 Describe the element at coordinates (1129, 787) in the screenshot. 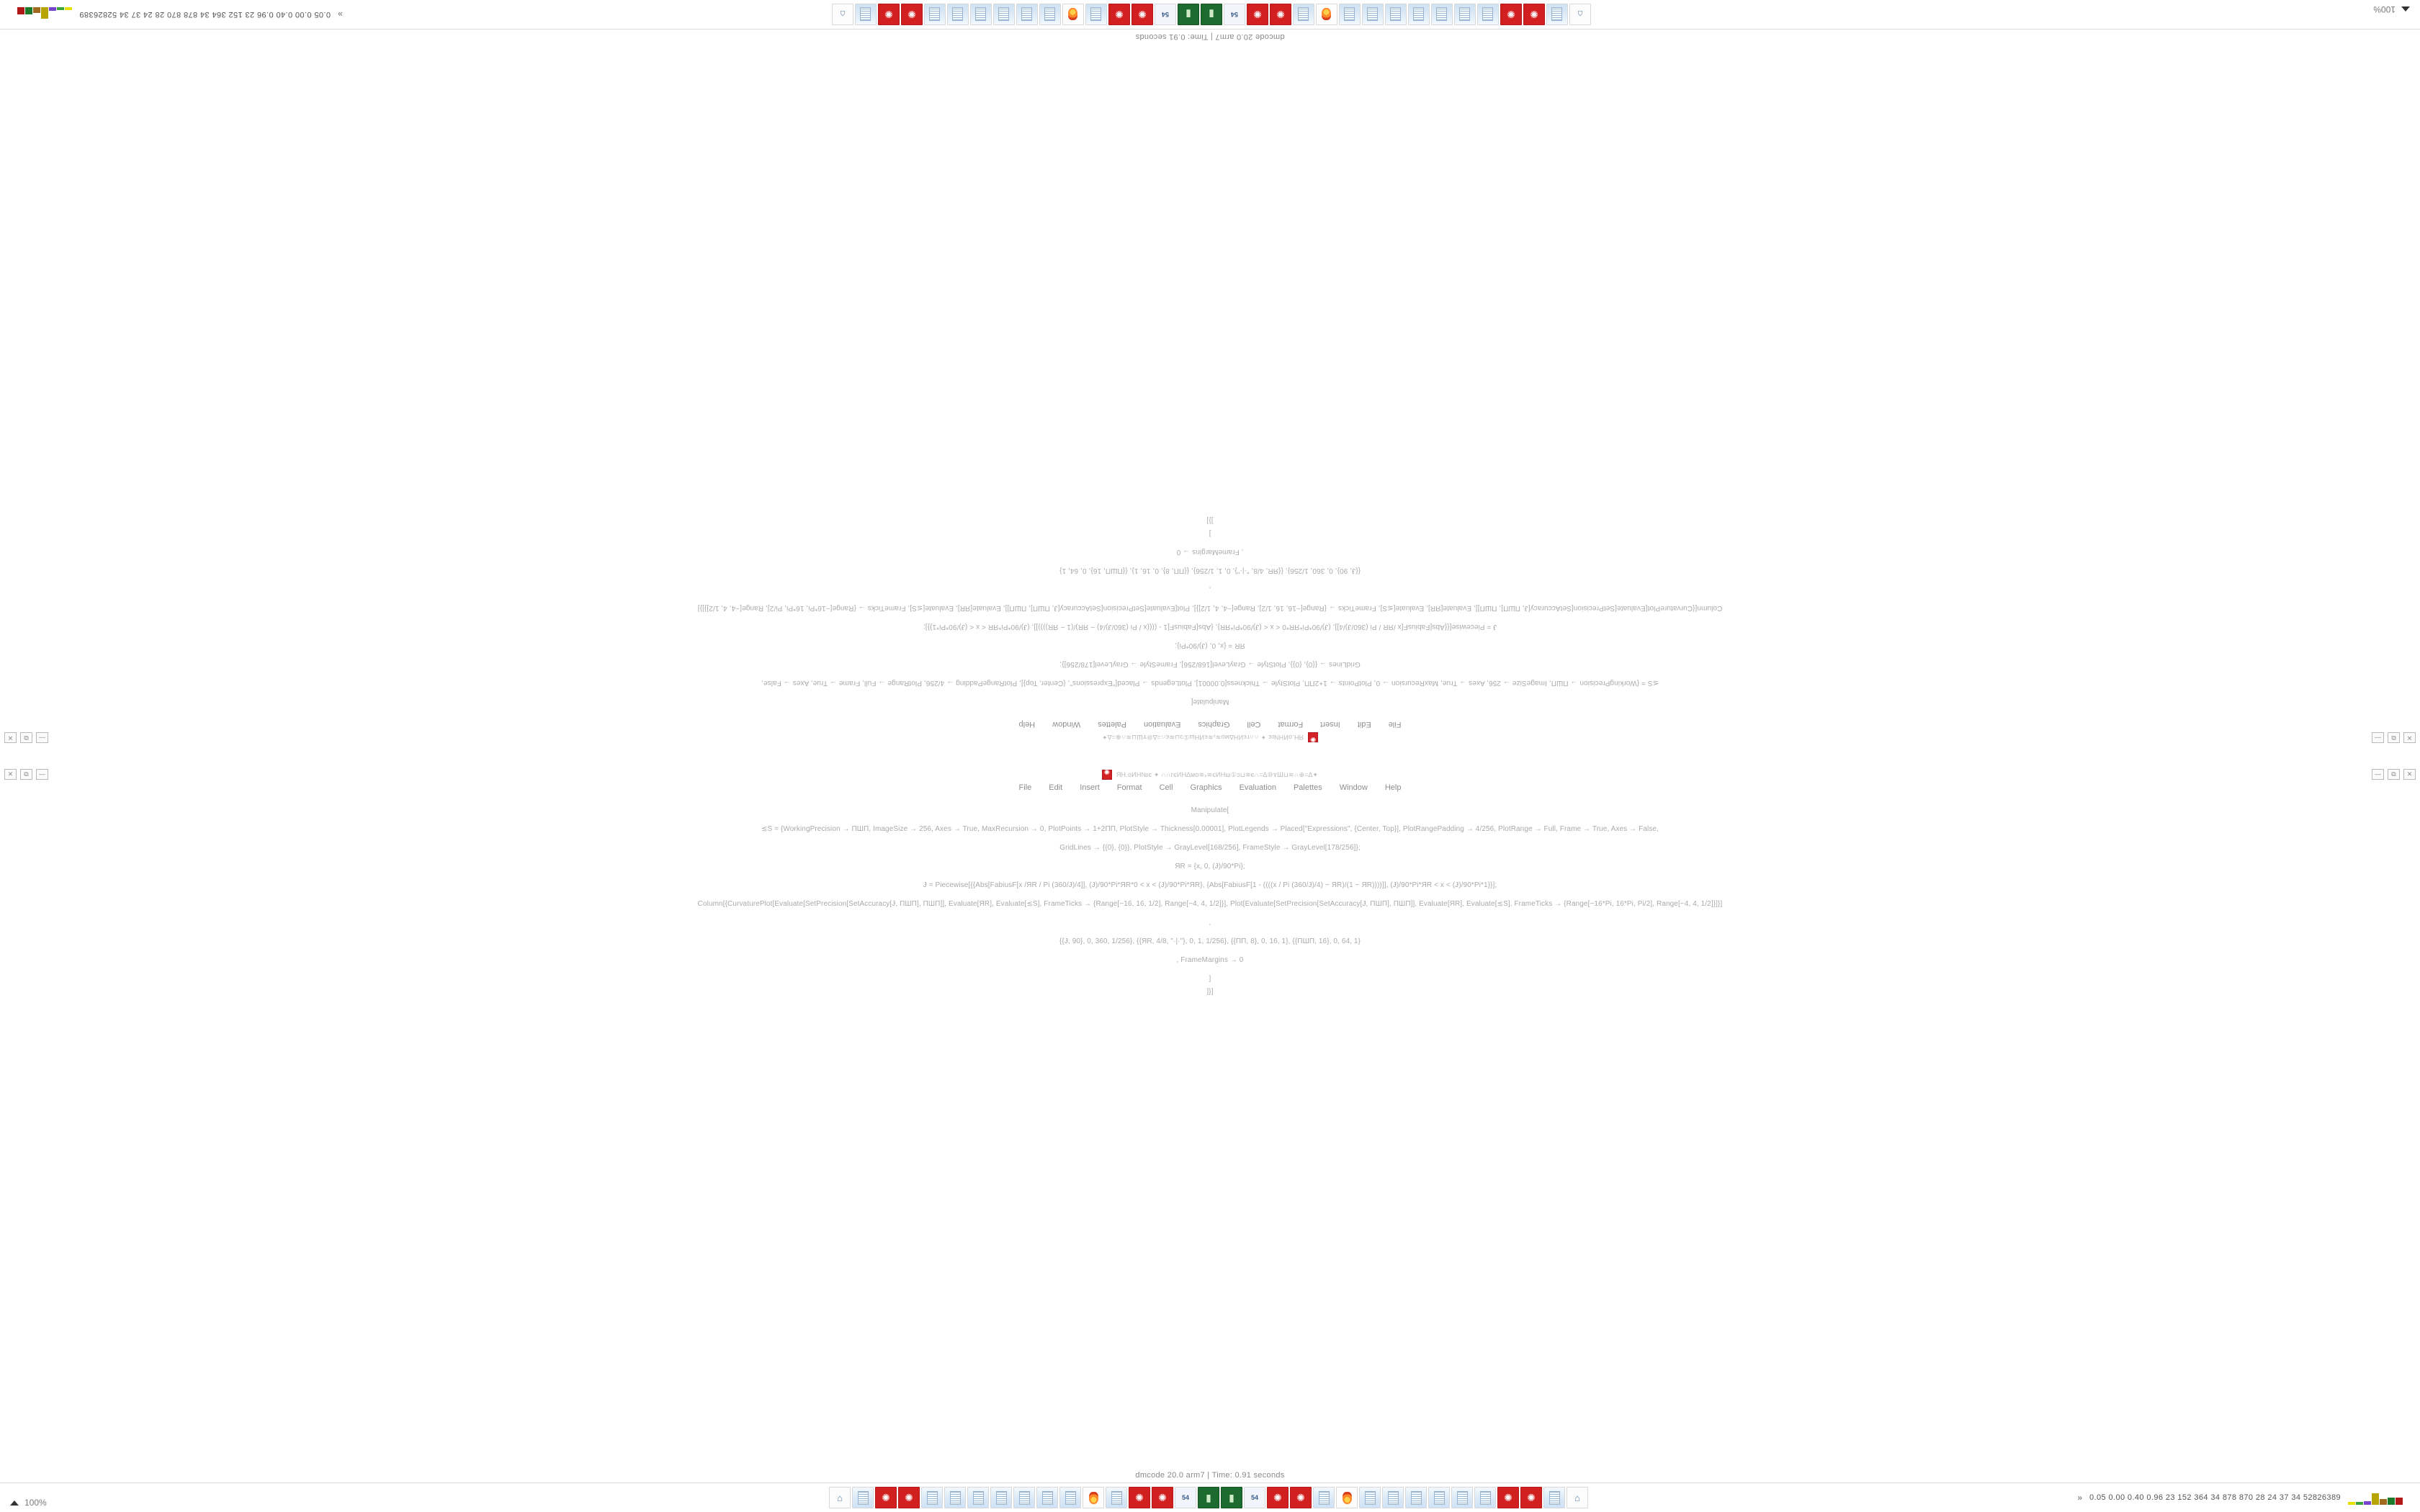

I see `menu-item-format: Format` at that location.